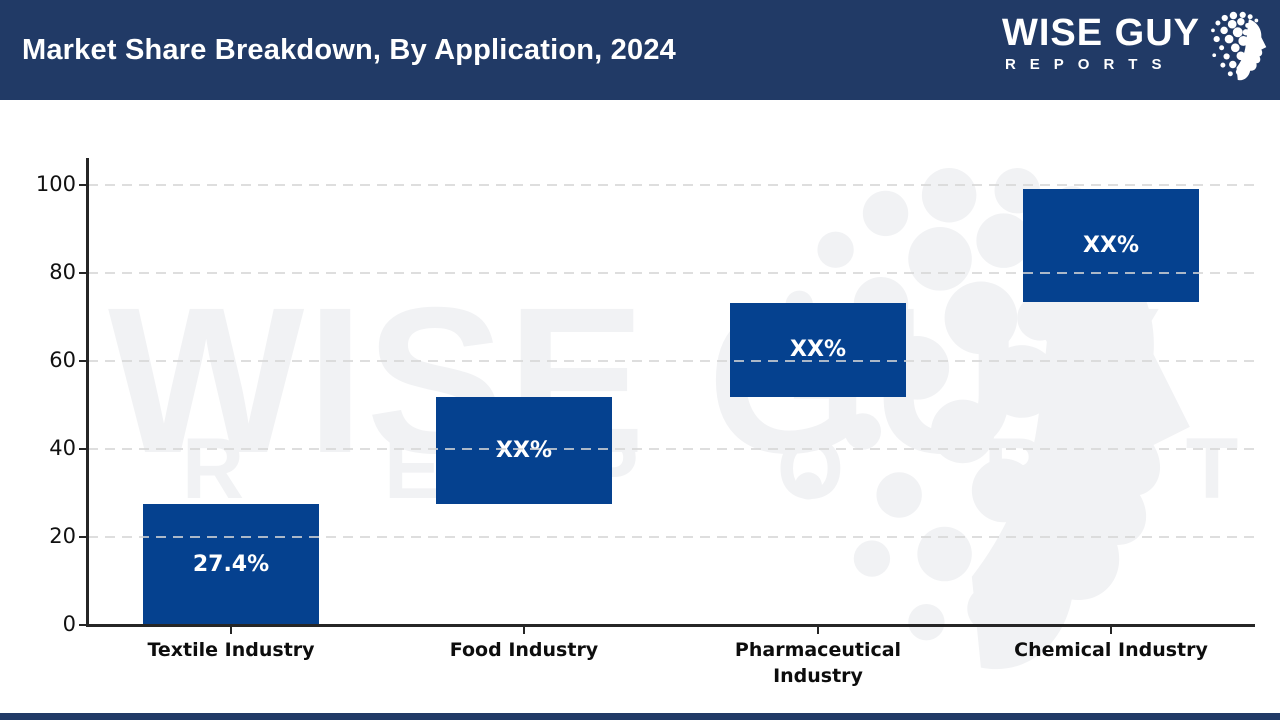 The width and height of the screenshot is (1280, 720). What do you see at coordinates (1239, 49) in the screenshot?
I see `logo-face-icon` at bounding box center [1239, 49].